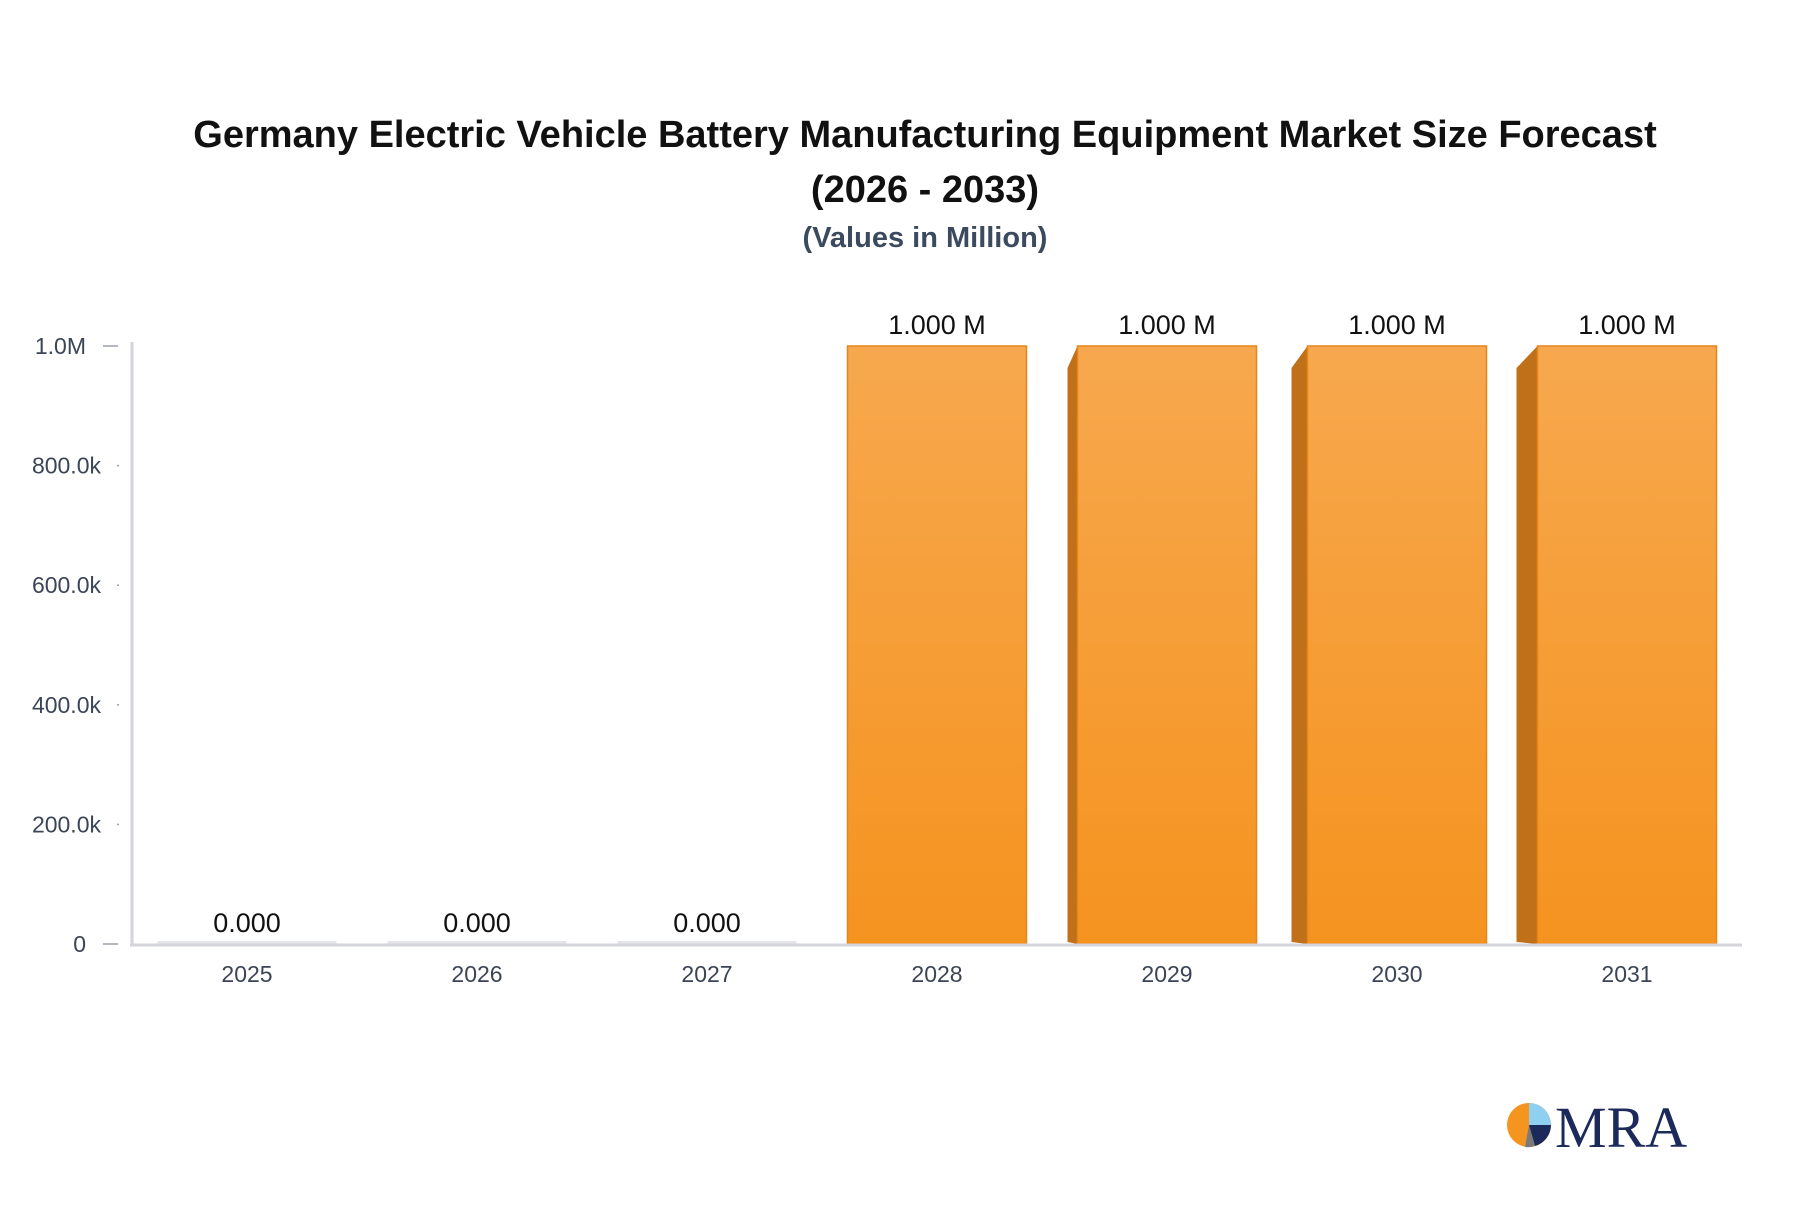 This screenshot has height=1212, width=1800. Describe the element at coordinates (1621, 1125) in the screenshot. I see `svg-text: MRA` at that location.